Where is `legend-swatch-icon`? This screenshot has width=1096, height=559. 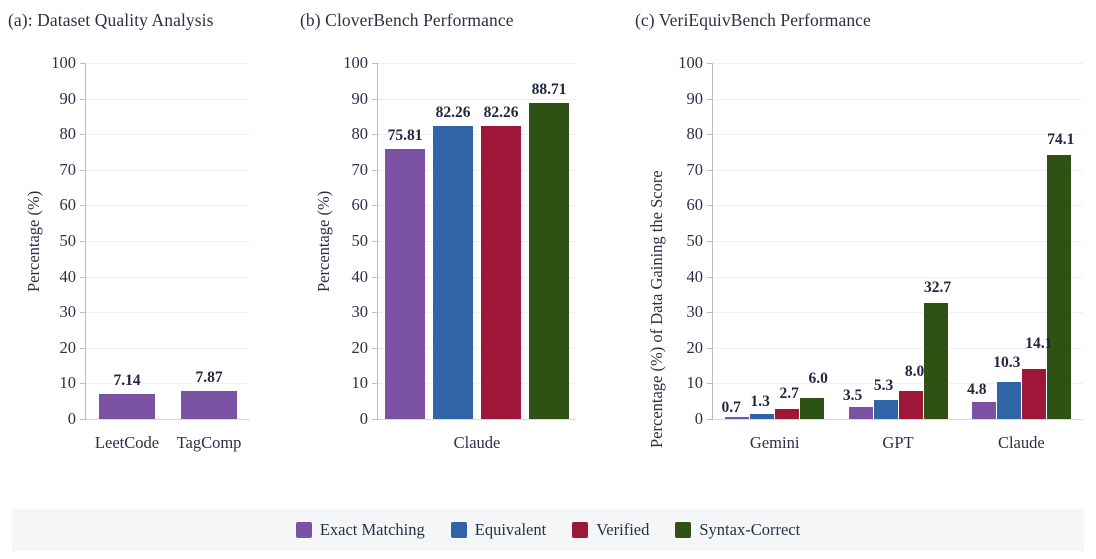
legend-swatch-icon is located at coordinates (580, 530).